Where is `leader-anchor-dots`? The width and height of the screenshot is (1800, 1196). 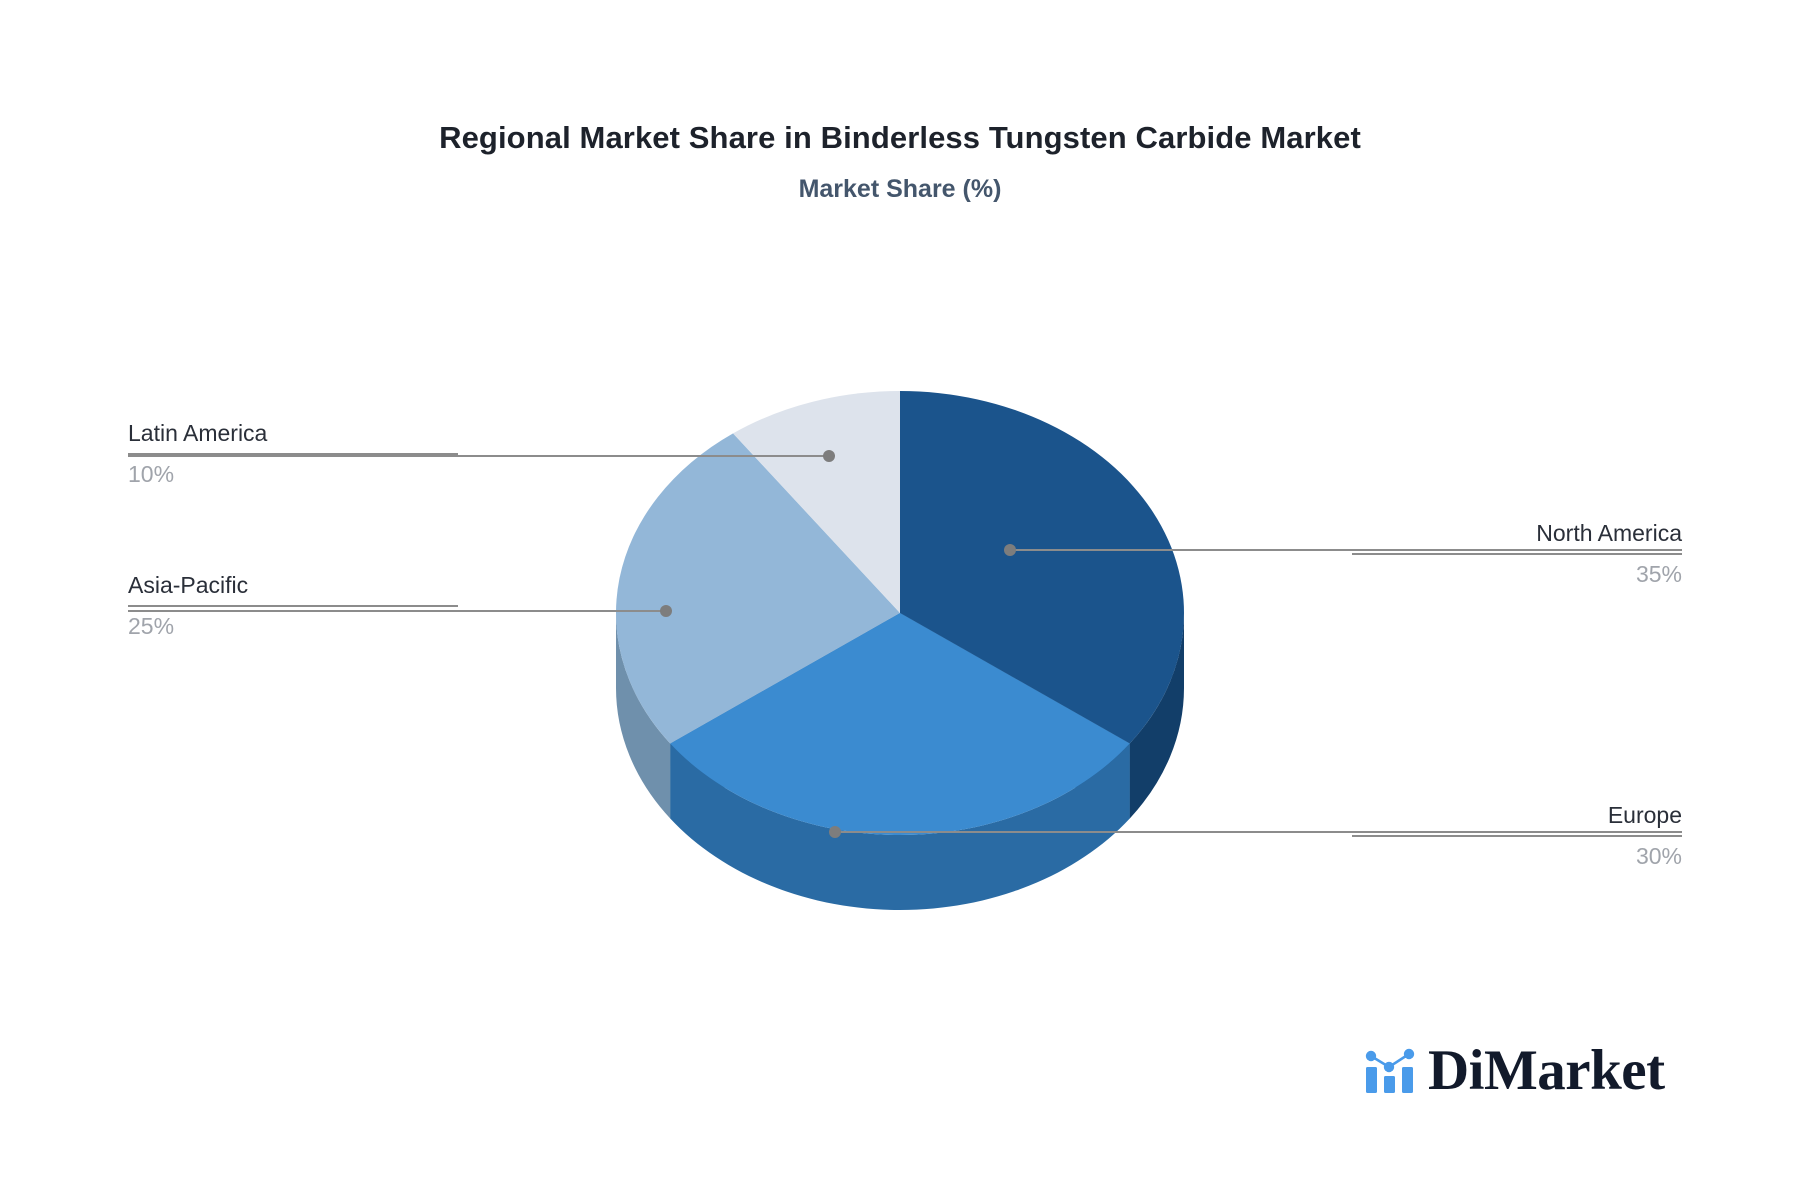
leader-anchor-dots is located at coordinates (838, 644).